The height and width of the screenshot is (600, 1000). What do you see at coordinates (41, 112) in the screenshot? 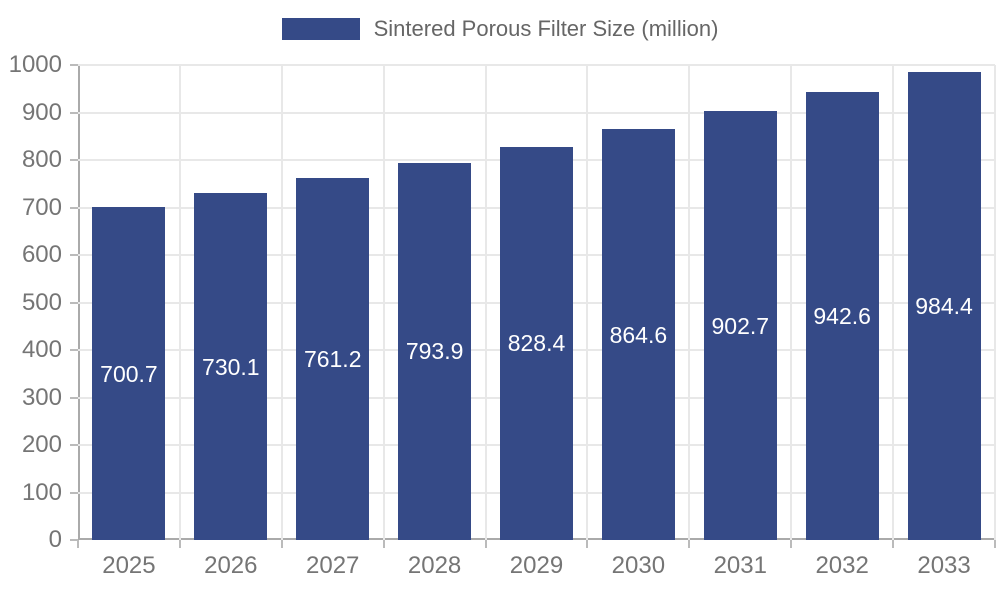
I see `y-axis-tick-label: 900` at bounding box center [41, 112].